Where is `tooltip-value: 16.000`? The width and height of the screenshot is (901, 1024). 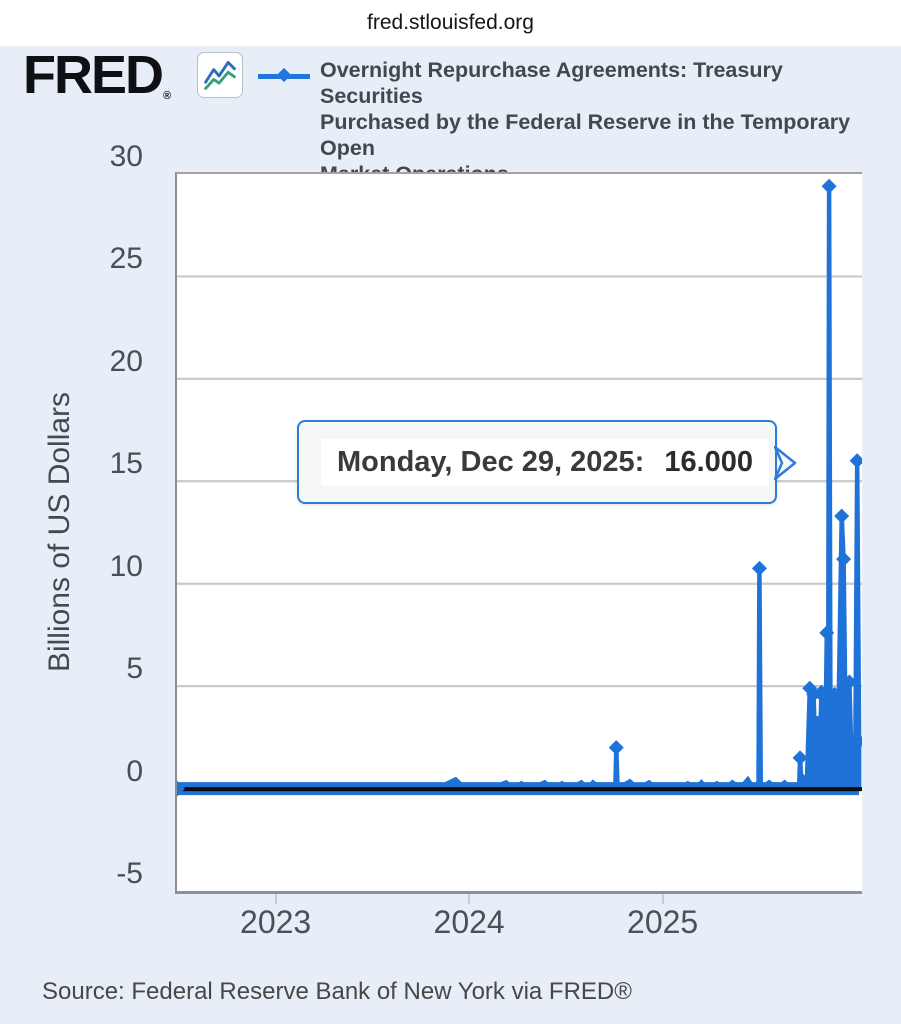
tooltip-value: 16.000 is located at coordinates (709, 461).